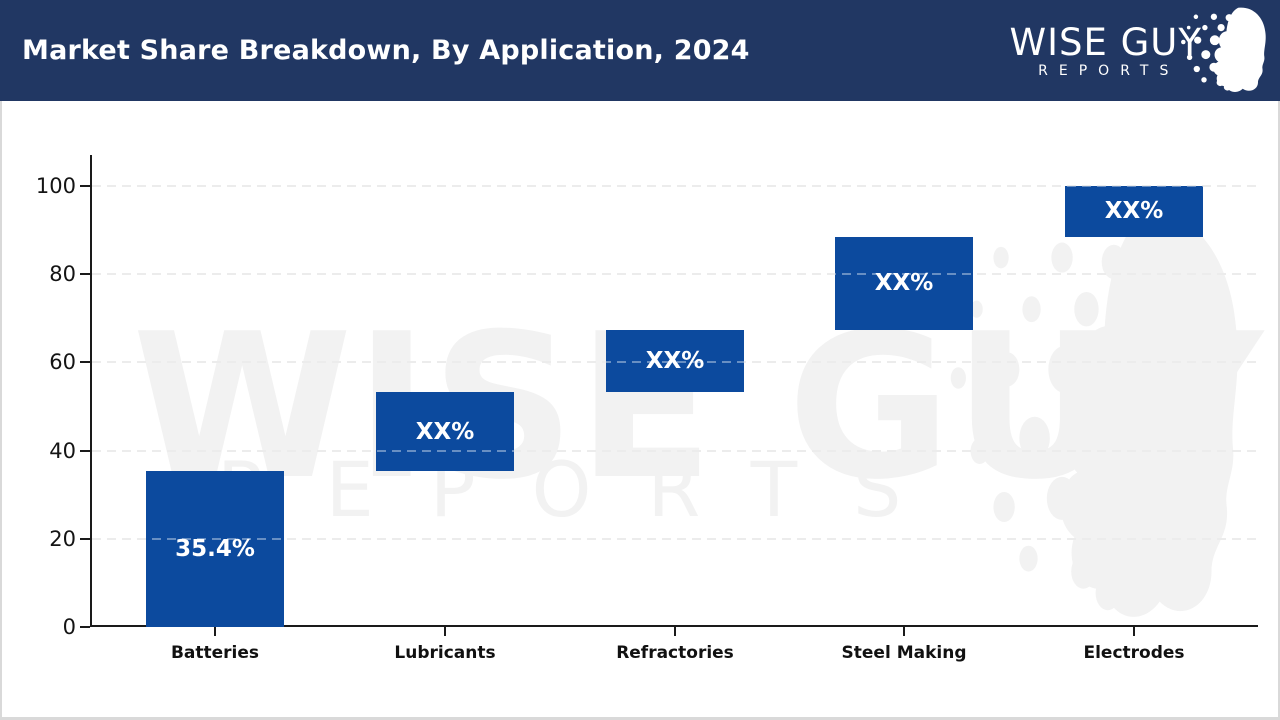 The height and width of the screenshot is (720, 1280). I want to click on bar-steel-making: XX%, so click(904, 283).